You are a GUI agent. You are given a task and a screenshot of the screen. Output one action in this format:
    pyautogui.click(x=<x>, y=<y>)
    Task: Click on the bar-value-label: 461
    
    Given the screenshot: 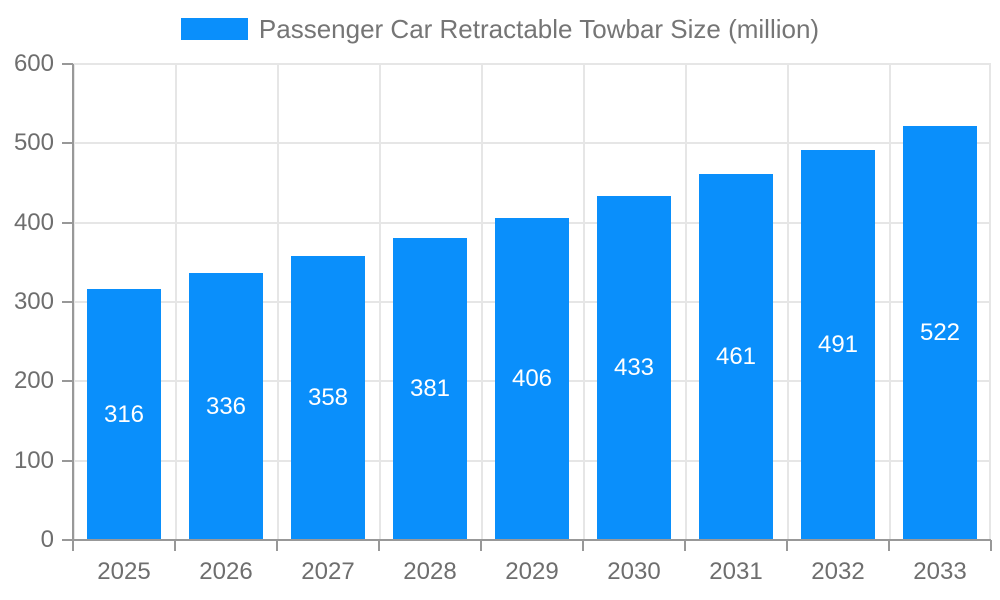 What is the action you would take?
    pyautogui.click(x=736, y=357)
    